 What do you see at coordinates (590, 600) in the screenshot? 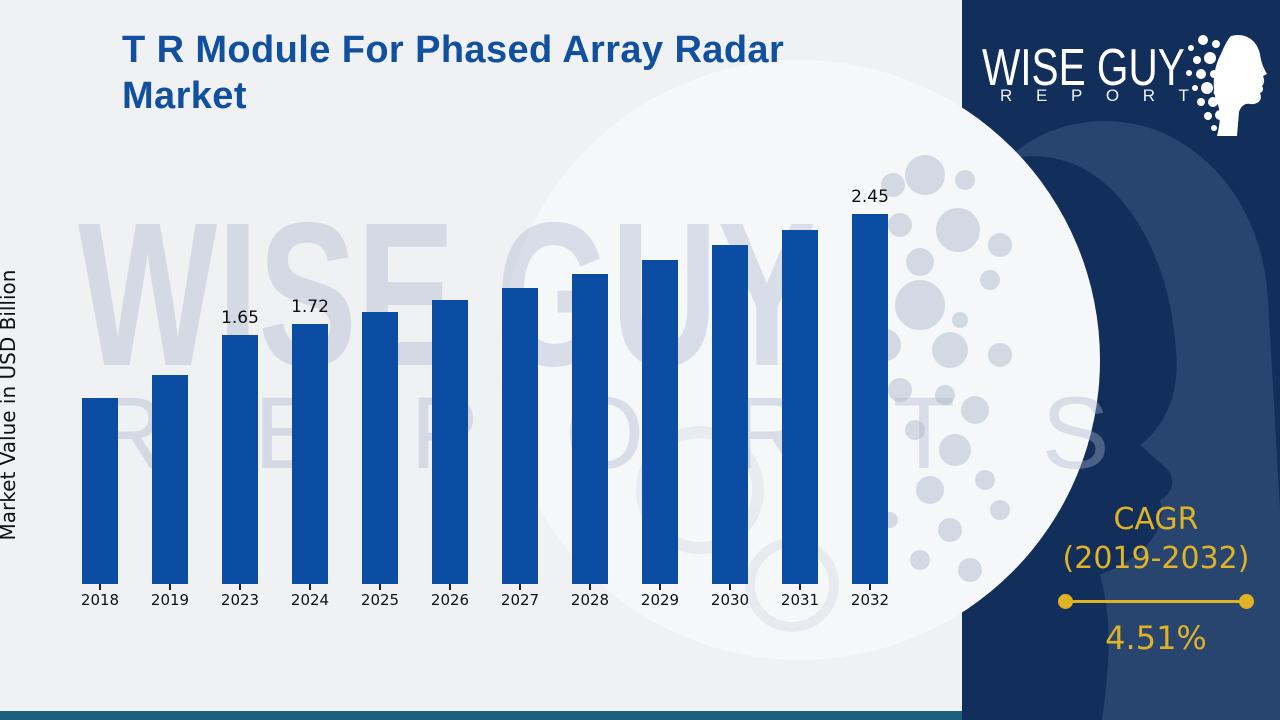
I see `x-tick-label: 2028` at bounding box center [590, 600].